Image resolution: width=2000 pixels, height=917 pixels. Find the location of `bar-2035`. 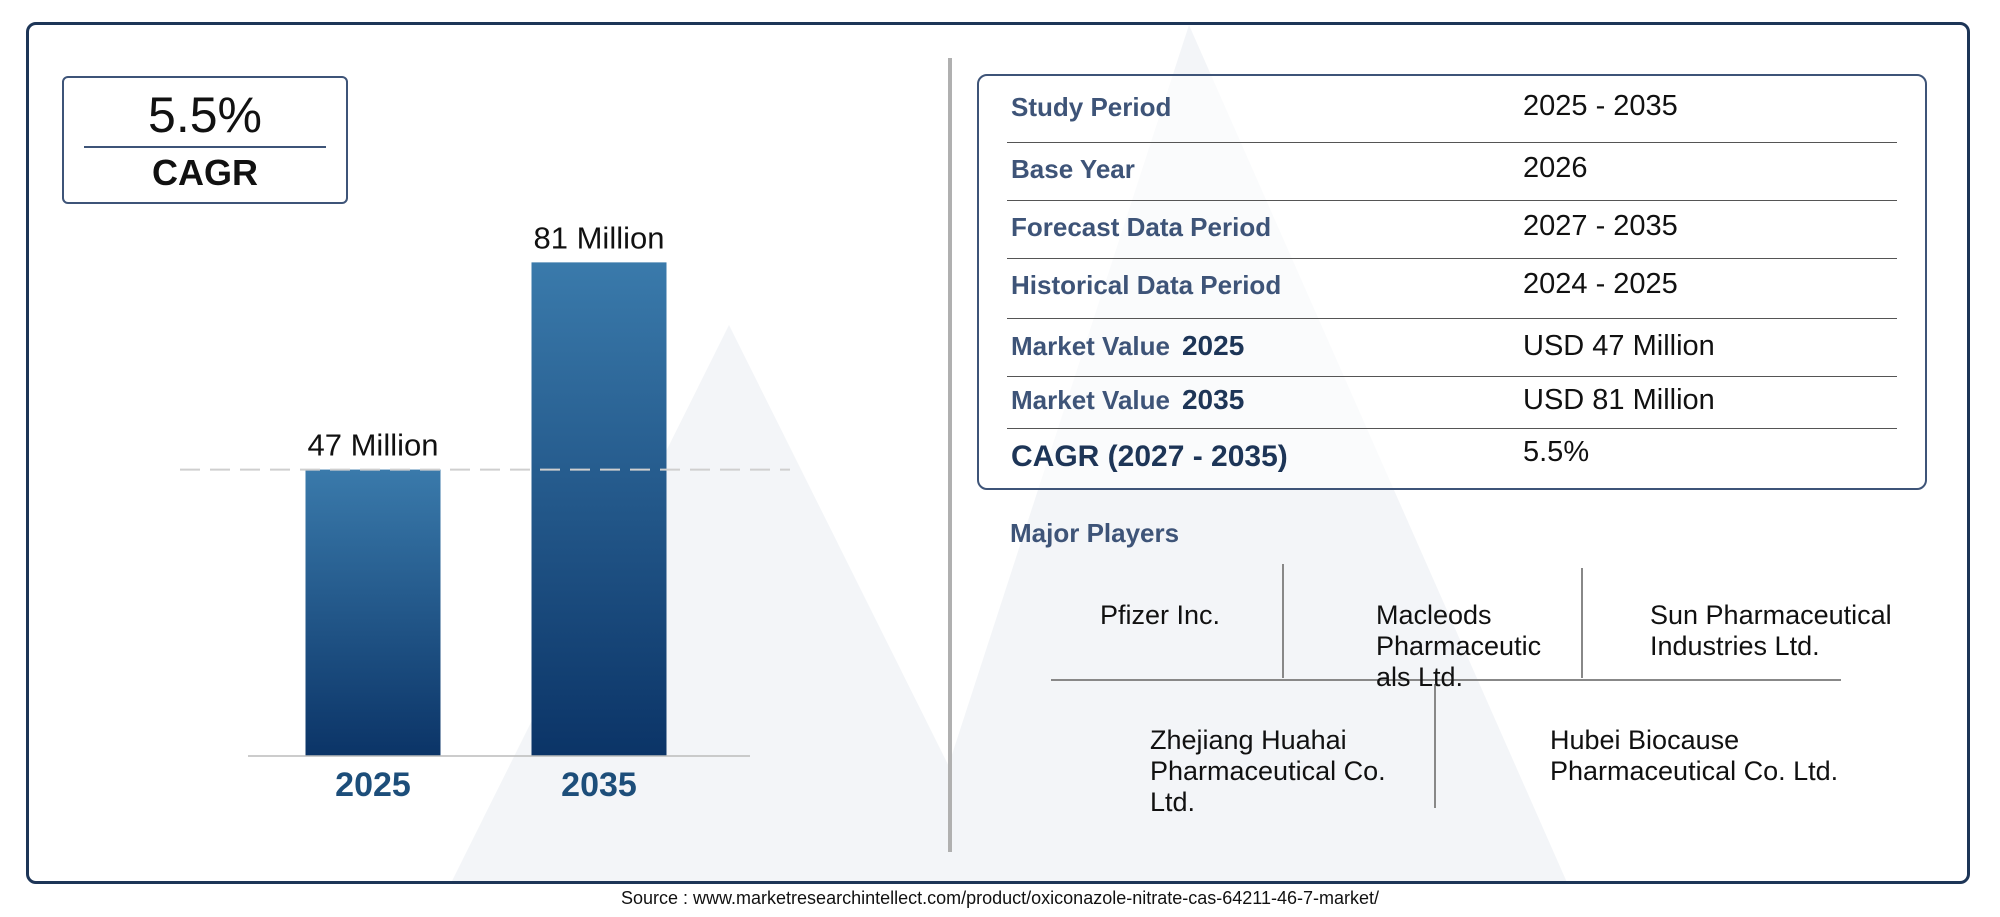

bar-2035 is located at coordinates (599, 509).